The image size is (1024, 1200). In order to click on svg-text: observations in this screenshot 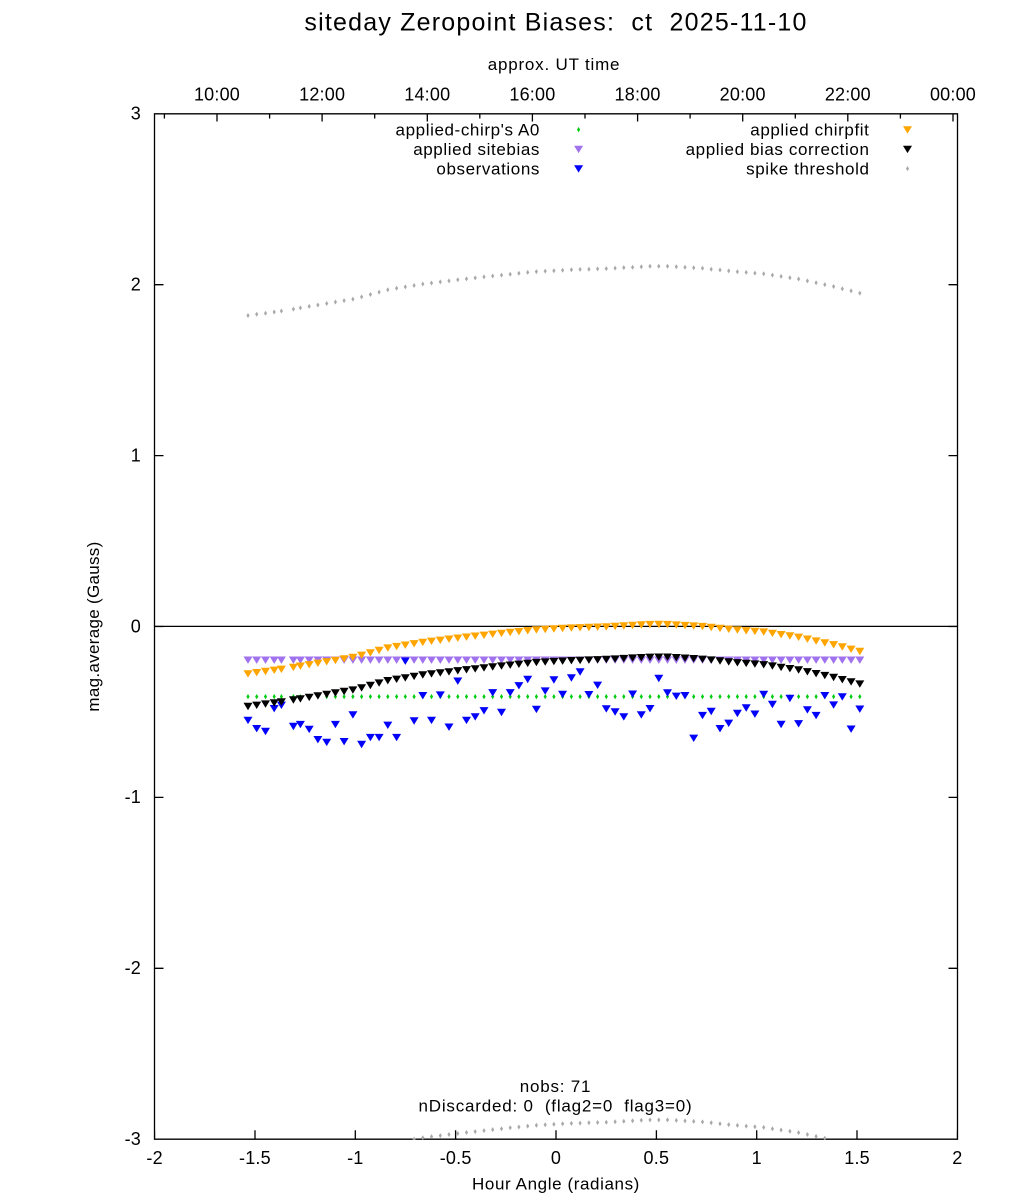, I will do `click(488, 169)`.